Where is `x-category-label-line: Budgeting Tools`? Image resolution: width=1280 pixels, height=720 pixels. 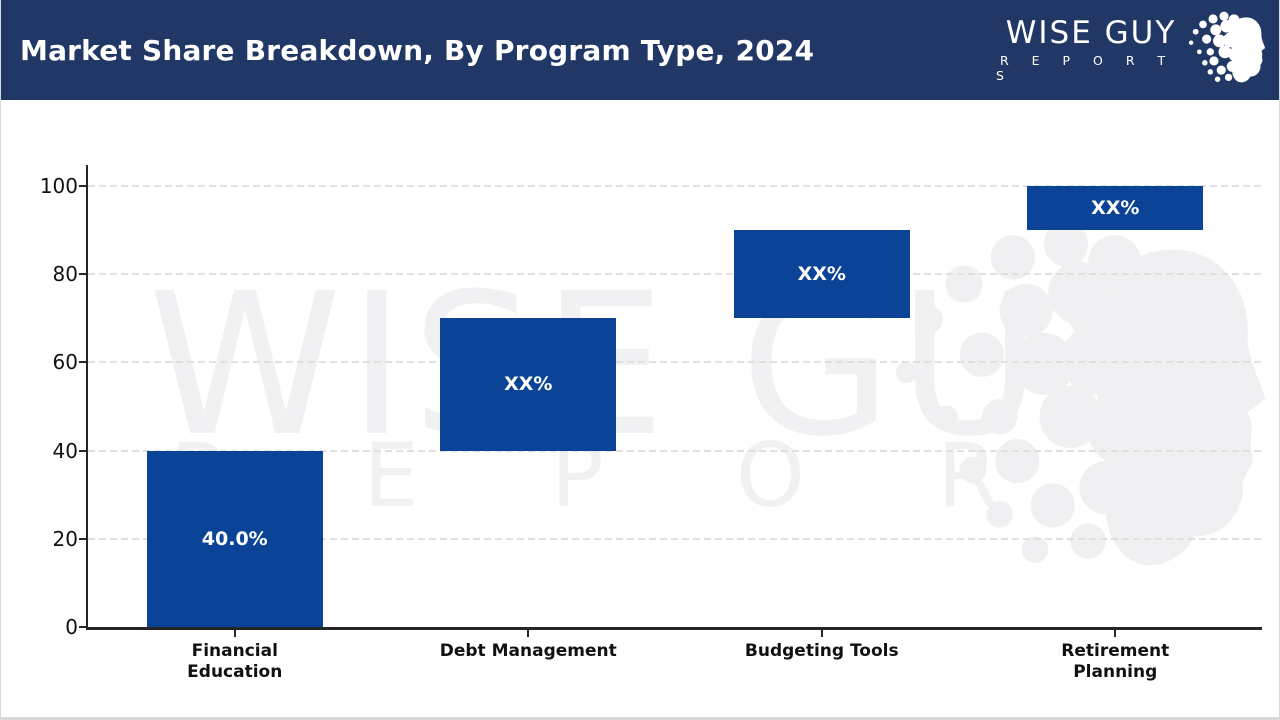
x-category-label-line: Budgeting Tools is located at coordinates (821, 651).